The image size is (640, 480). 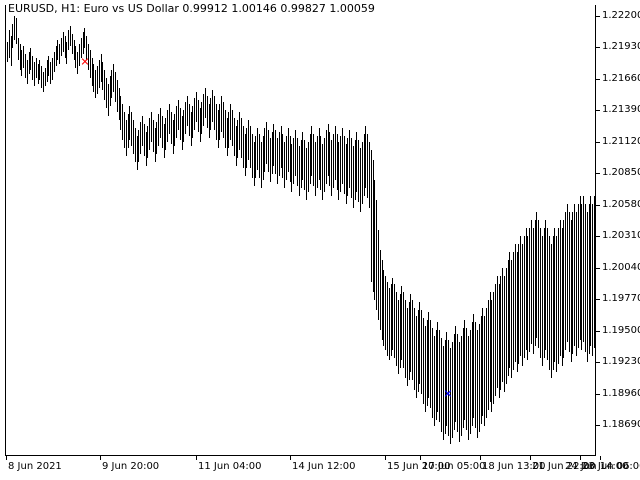 I want to click on price-axis-label: 1.18960, so click(x=621, y=393).